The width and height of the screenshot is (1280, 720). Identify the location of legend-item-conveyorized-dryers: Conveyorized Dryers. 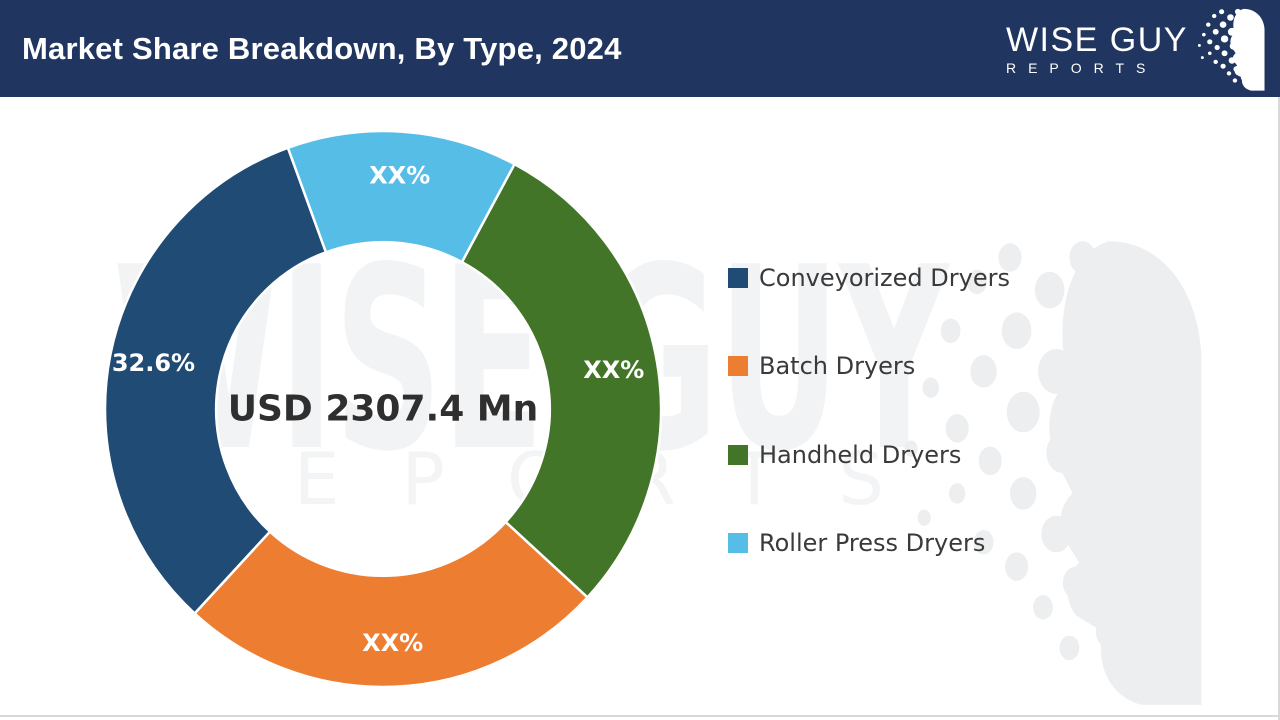
(869, 278).